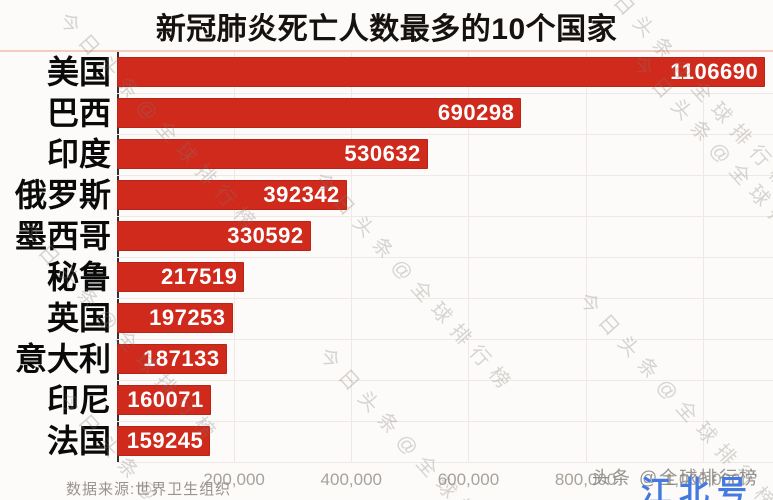 The height and width of the screenshot is (500, 773). I want to click on bar-row: 美国 1106690, so click(386, 73).